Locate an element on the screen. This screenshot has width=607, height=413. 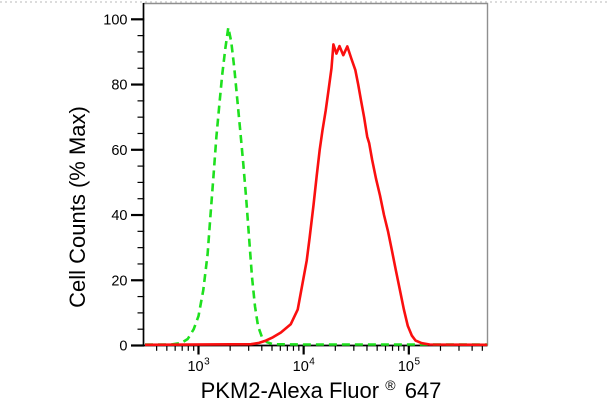
x-tick-label: 10⁴ is located at coordinates (304, 366).